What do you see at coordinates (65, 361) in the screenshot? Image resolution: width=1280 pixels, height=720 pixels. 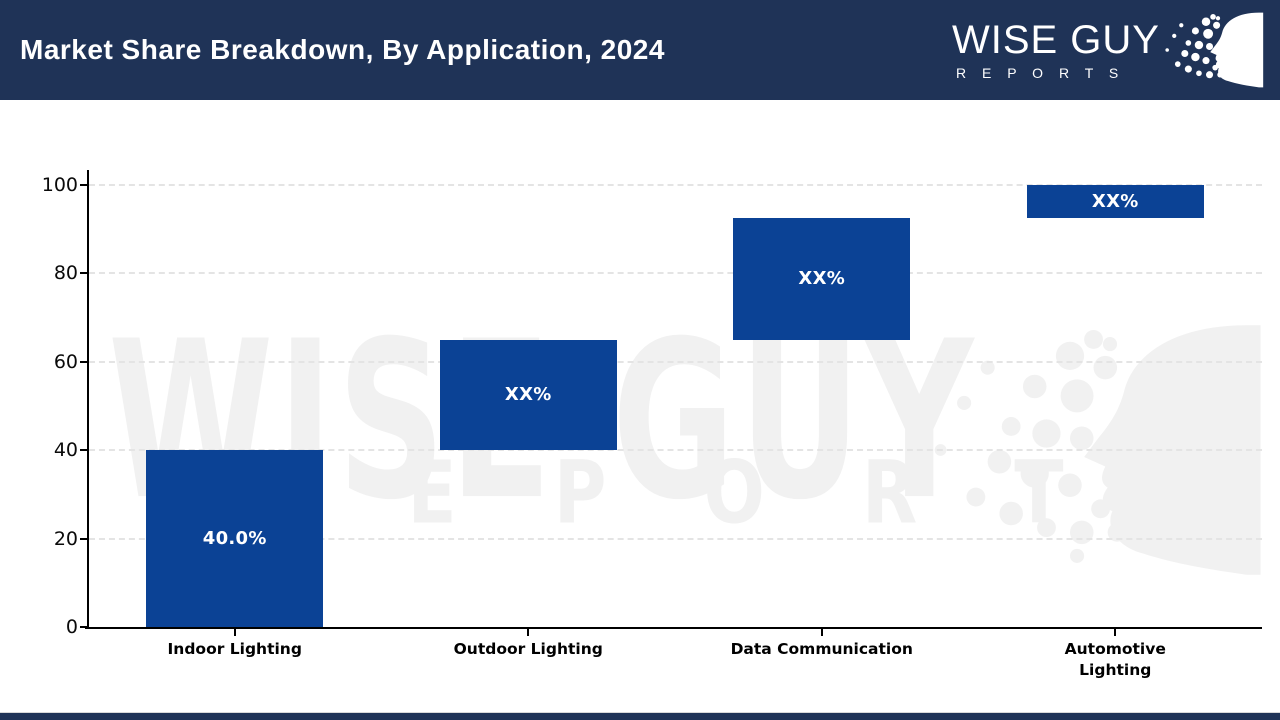 I see `y-tick-label-60: 60` at bounding box center [65, 361].